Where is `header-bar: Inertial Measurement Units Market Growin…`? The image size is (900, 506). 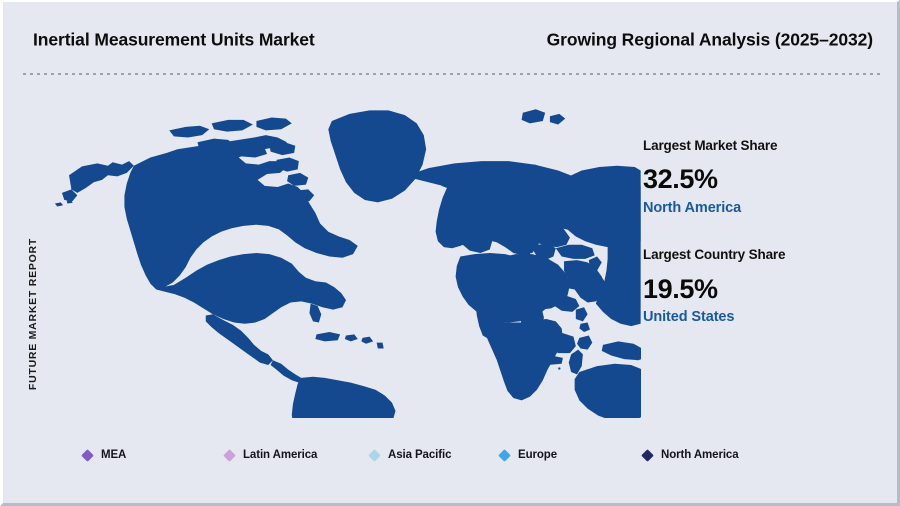
header-bar: Inertial Measurement Units Market Growin… is located at coordinates (450, 38).